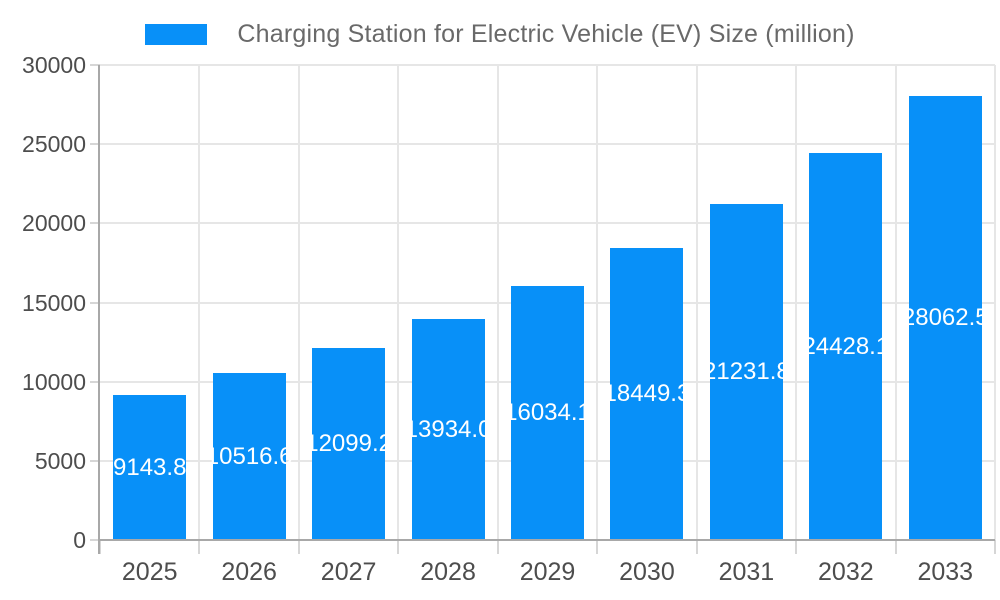 The width and height of the screenshot is (1000, 600). I want to click on bar: 9143.8, so click(149, 467).